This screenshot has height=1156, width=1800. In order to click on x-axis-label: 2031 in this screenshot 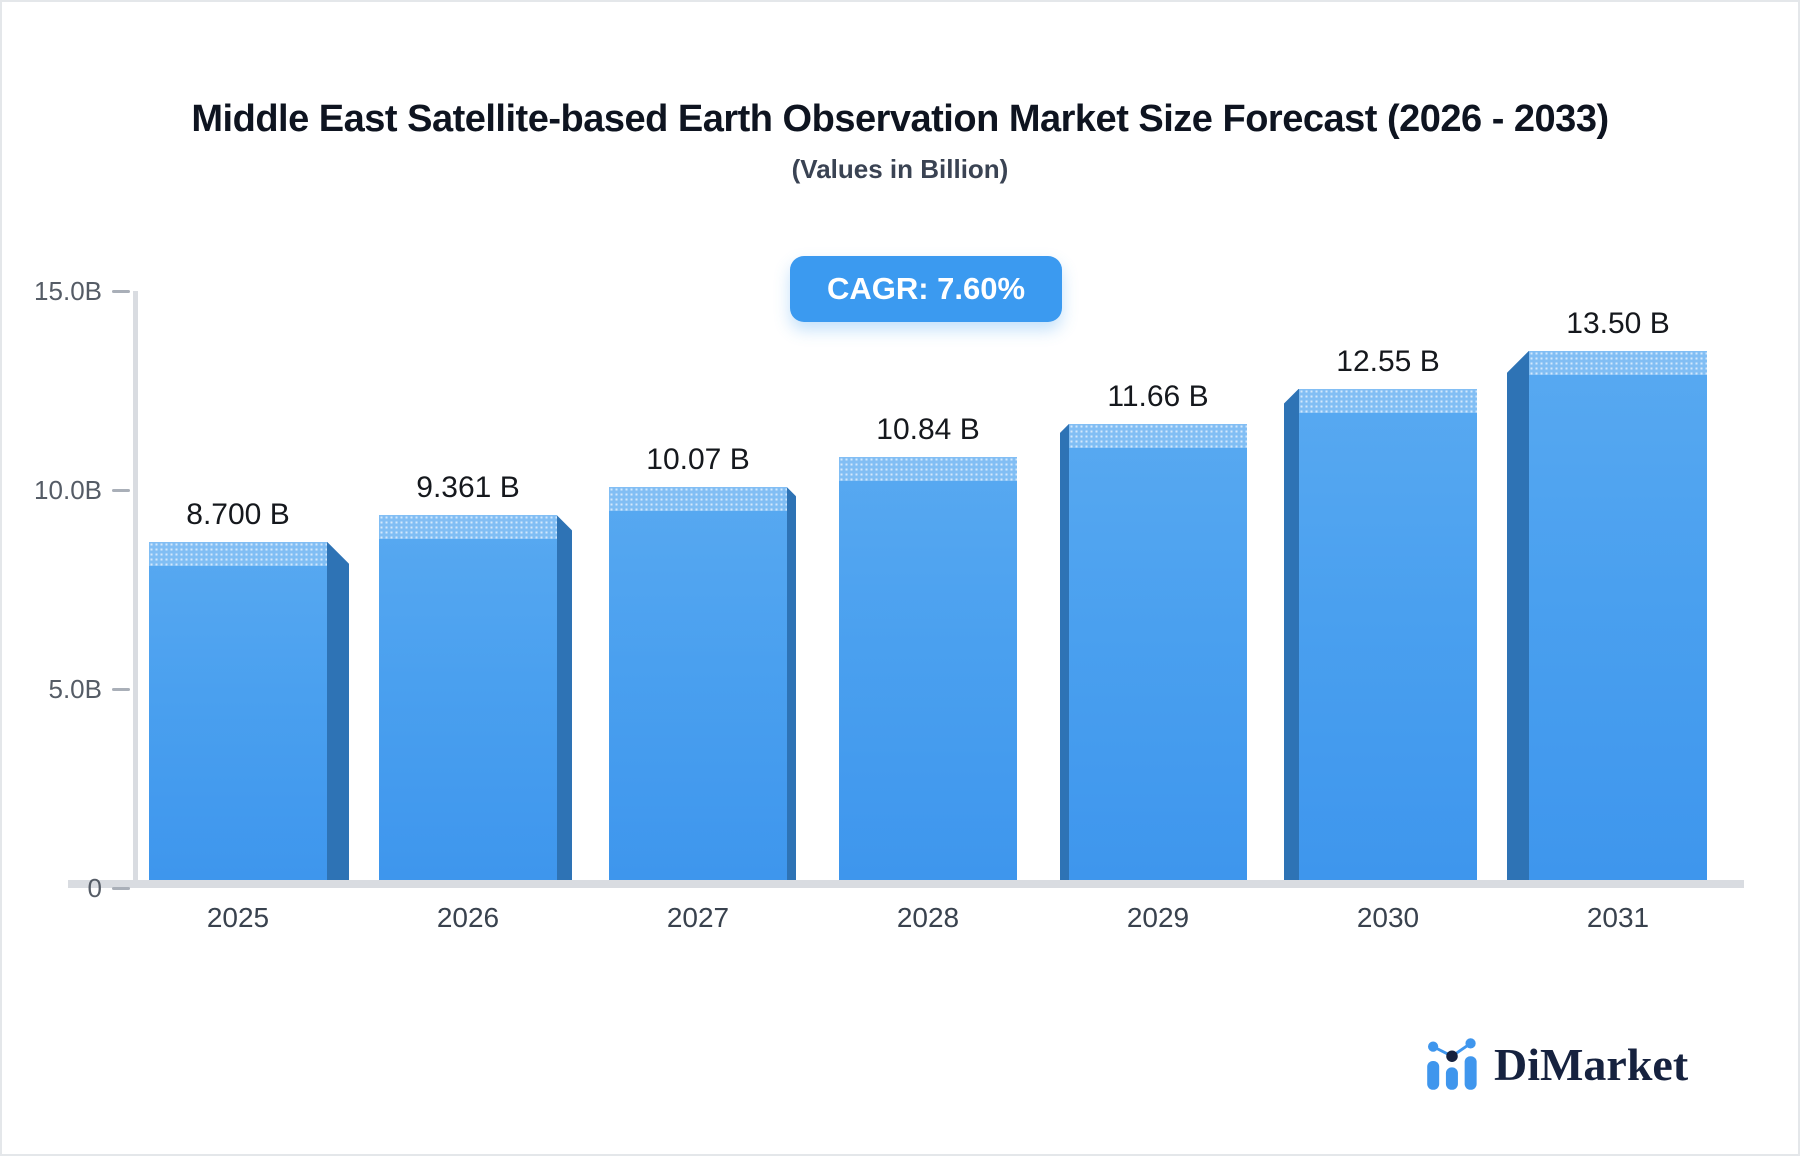, I will do `click(1618, 917)`.